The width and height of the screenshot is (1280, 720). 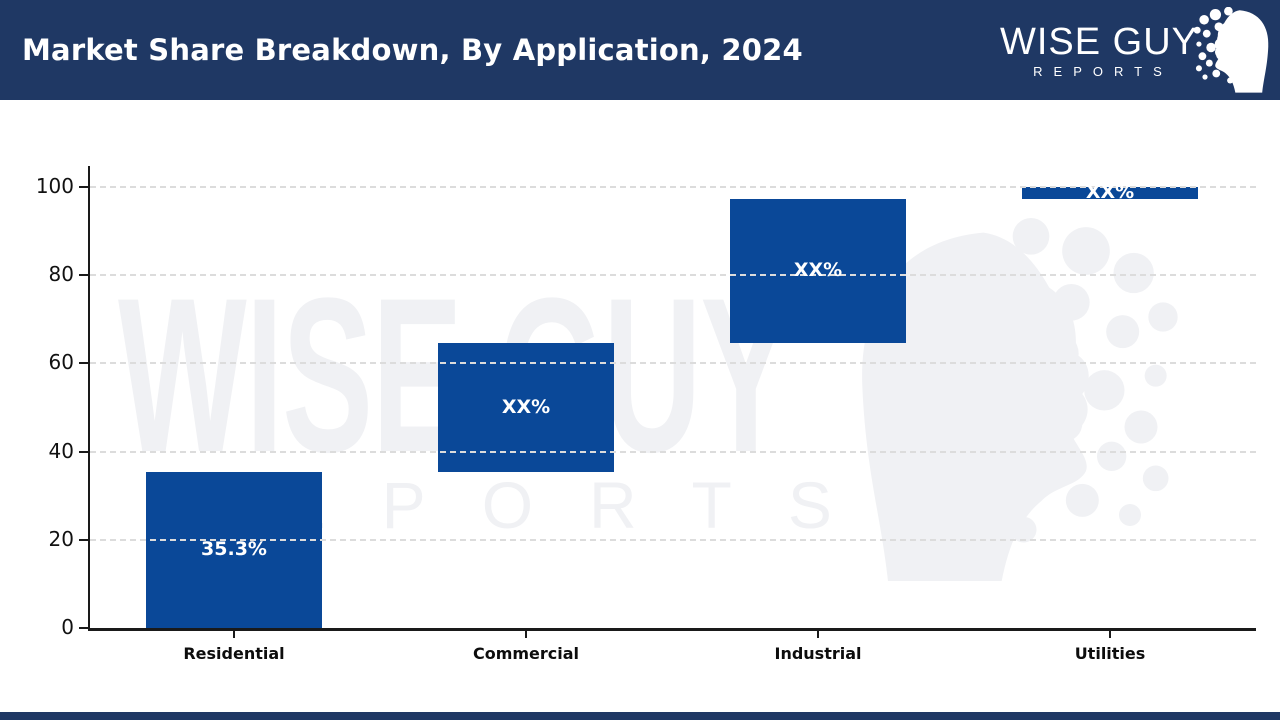 What do you see at coordinates (61, 362) in the screenshot?
I see `y-tick-label: 60` at bounding box center [61, 362].